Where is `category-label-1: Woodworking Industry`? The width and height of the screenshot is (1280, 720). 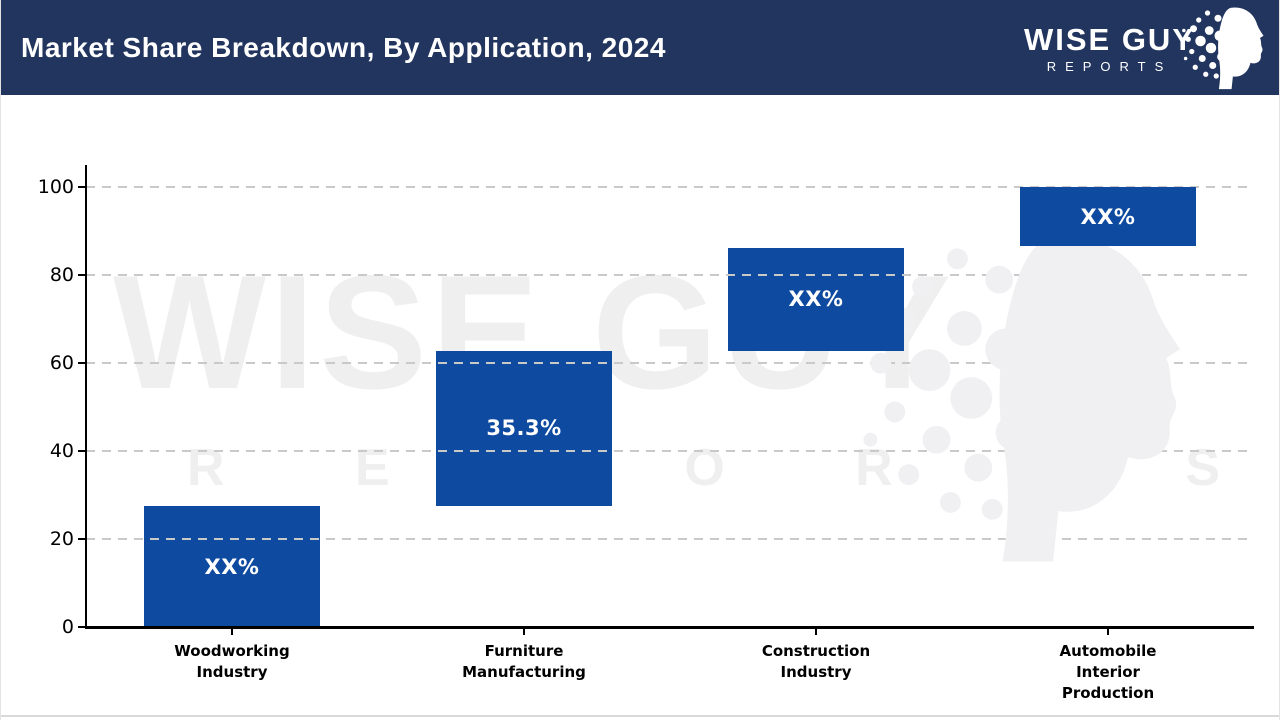
category-label-1: Woodworking Industry is located at coordinates (232, 661).